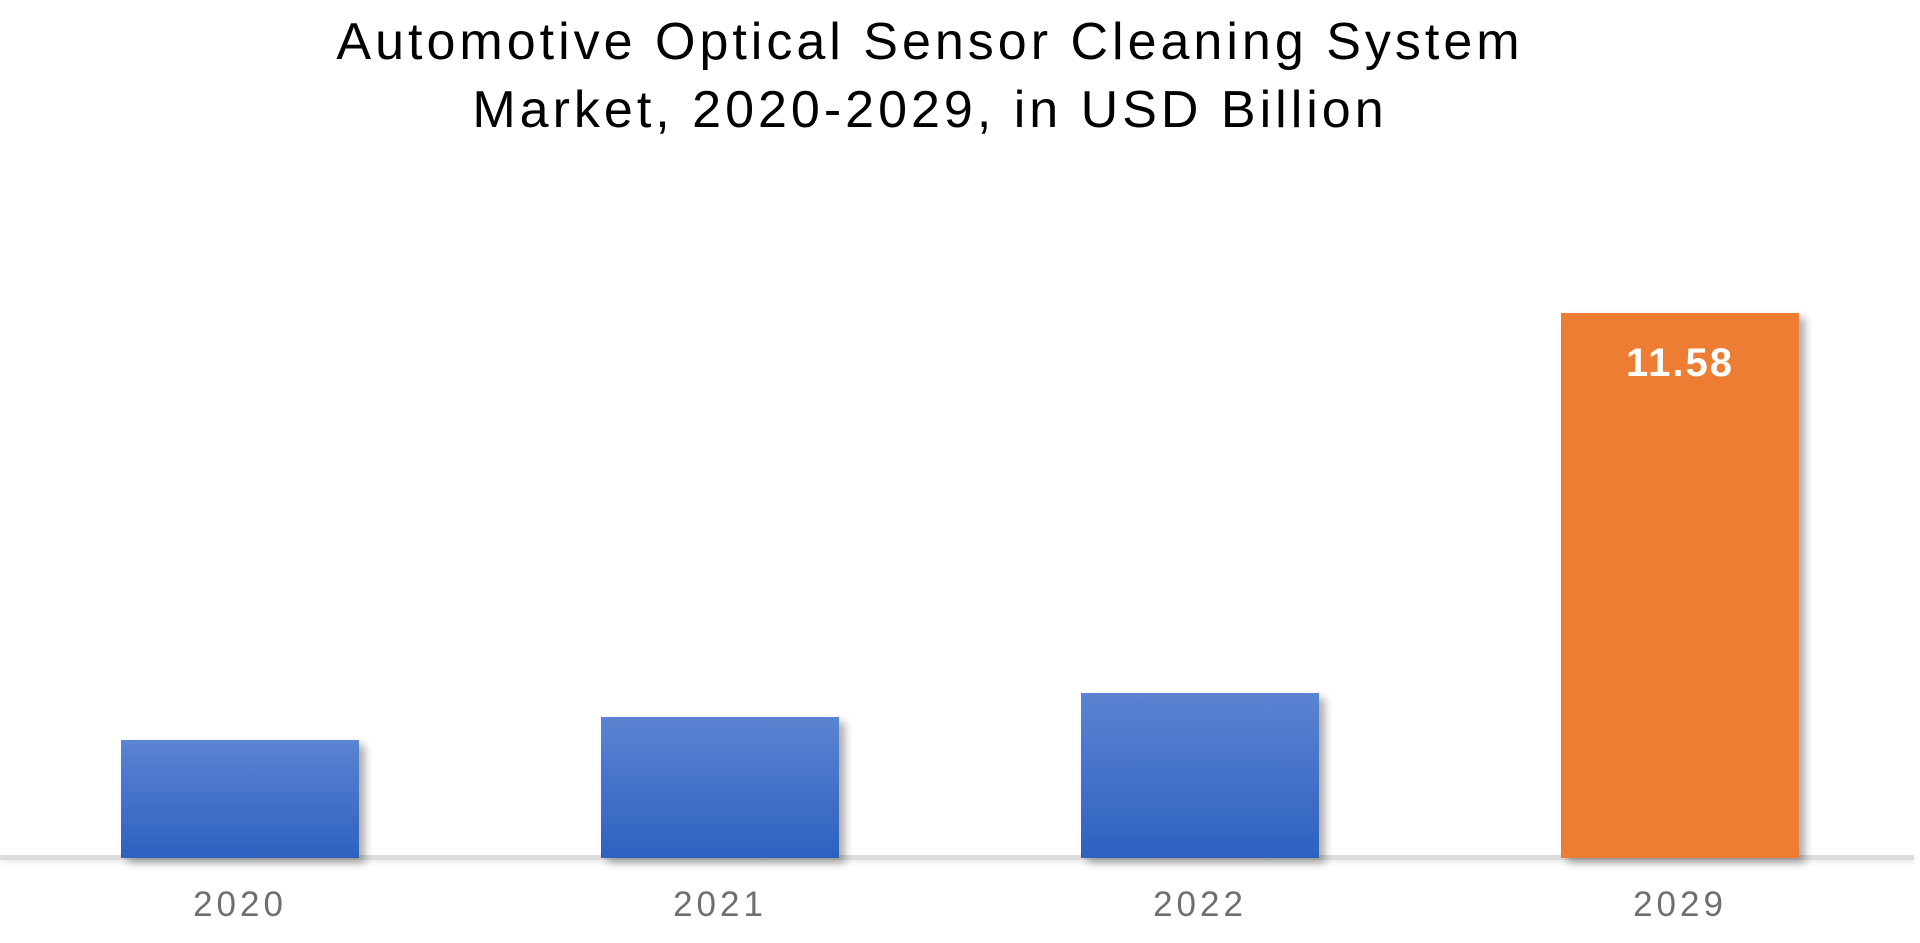 The height and width of the screenshot is (943, 1920). What do you see at coordinates (957, 857) in the screenshot?
I see `x-axis-line` at bounding box center [957, 857].